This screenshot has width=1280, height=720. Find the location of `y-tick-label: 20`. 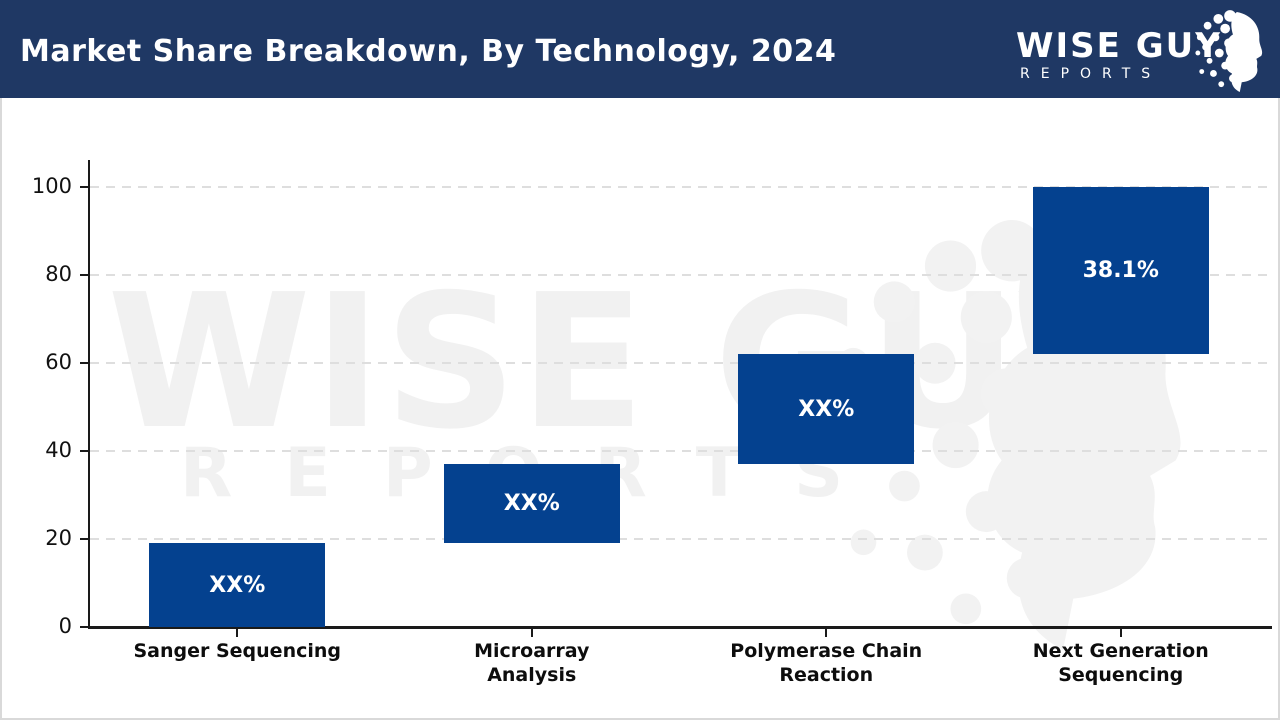

y-tick-label: 20 is located at coordinates (58, 538).